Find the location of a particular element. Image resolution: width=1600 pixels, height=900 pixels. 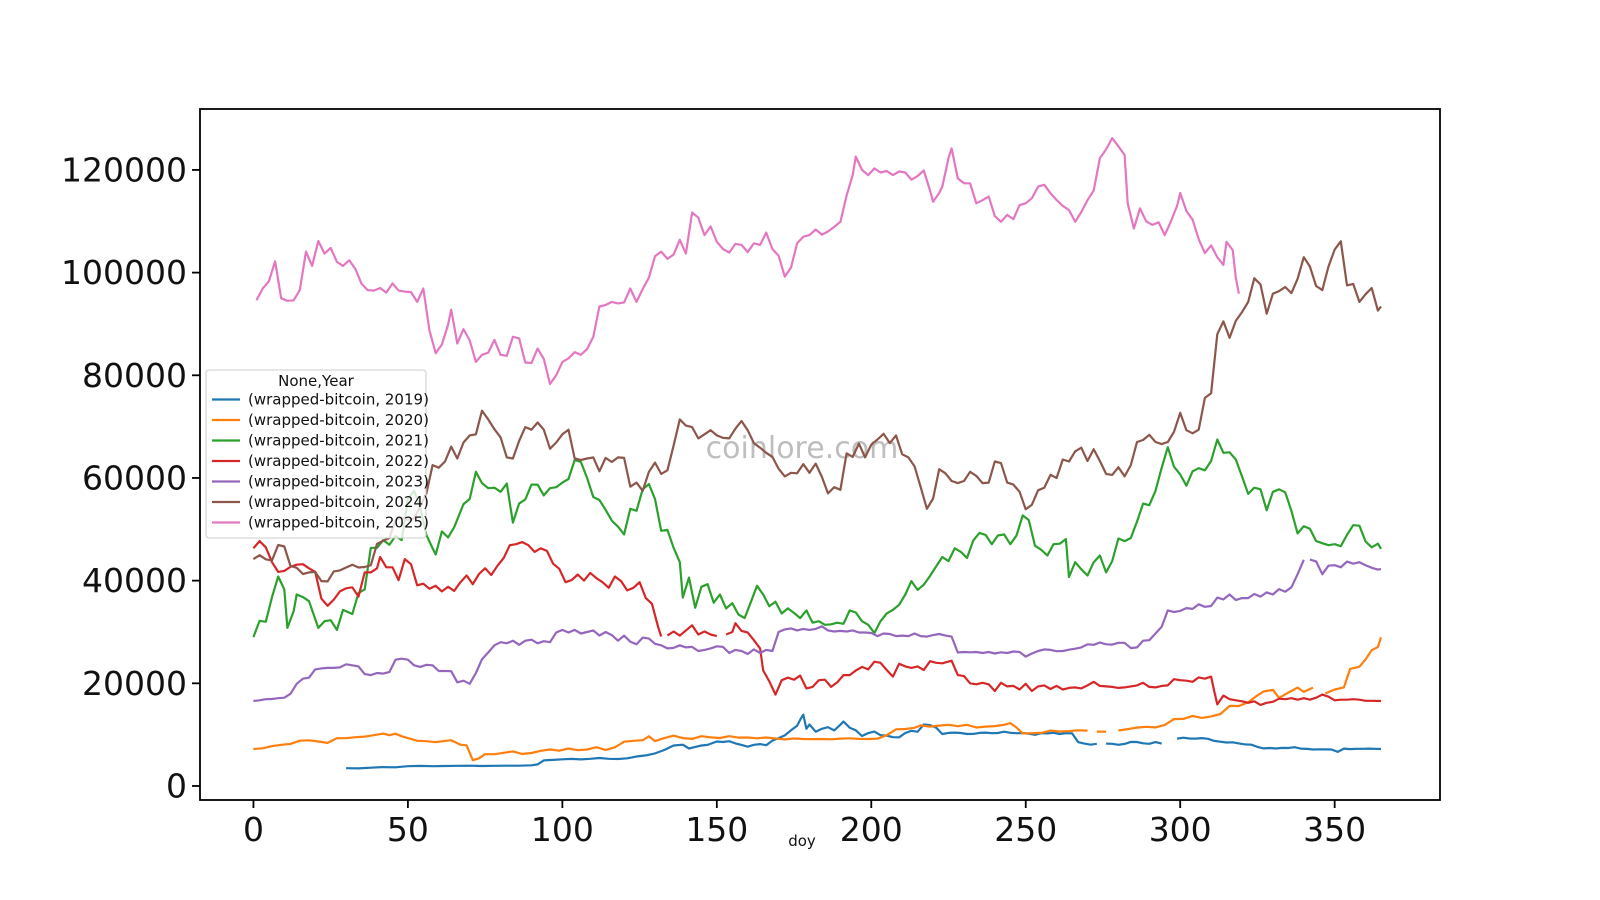

series-line-wrapped-bitcoin-2019 is located at coordinates (864, 741).